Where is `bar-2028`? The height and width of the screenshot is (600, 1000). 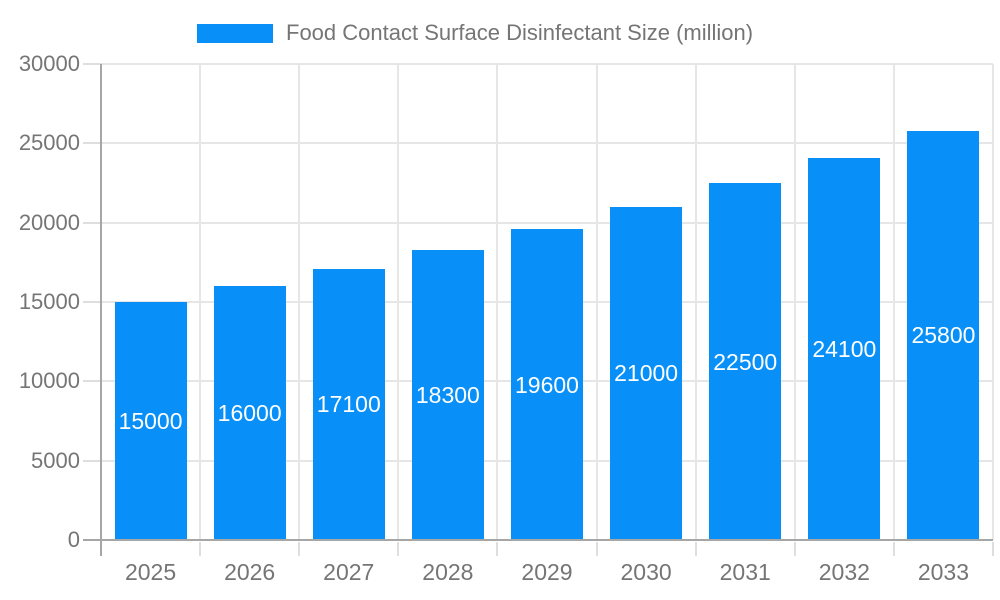 bar-2028 is located at coordinates (447, 394).